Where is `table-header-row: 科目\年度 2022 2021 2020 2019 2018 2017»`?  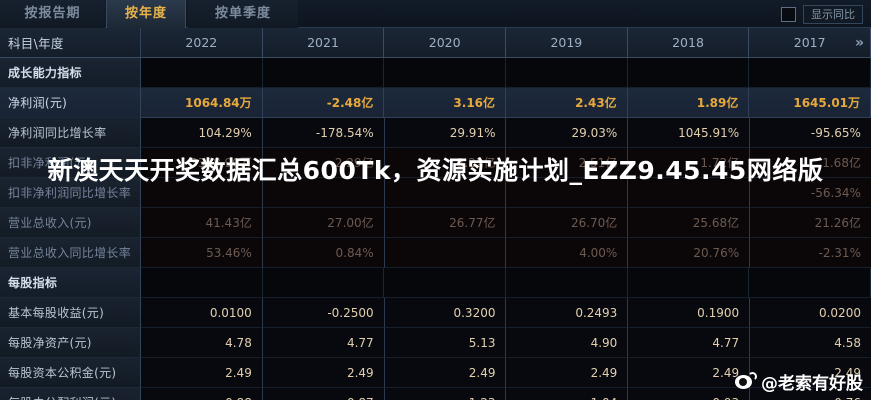 table-header-row: 科目\年度 2022 2021 2020 2019 2018 2017» is located at coordinates (435, 43).